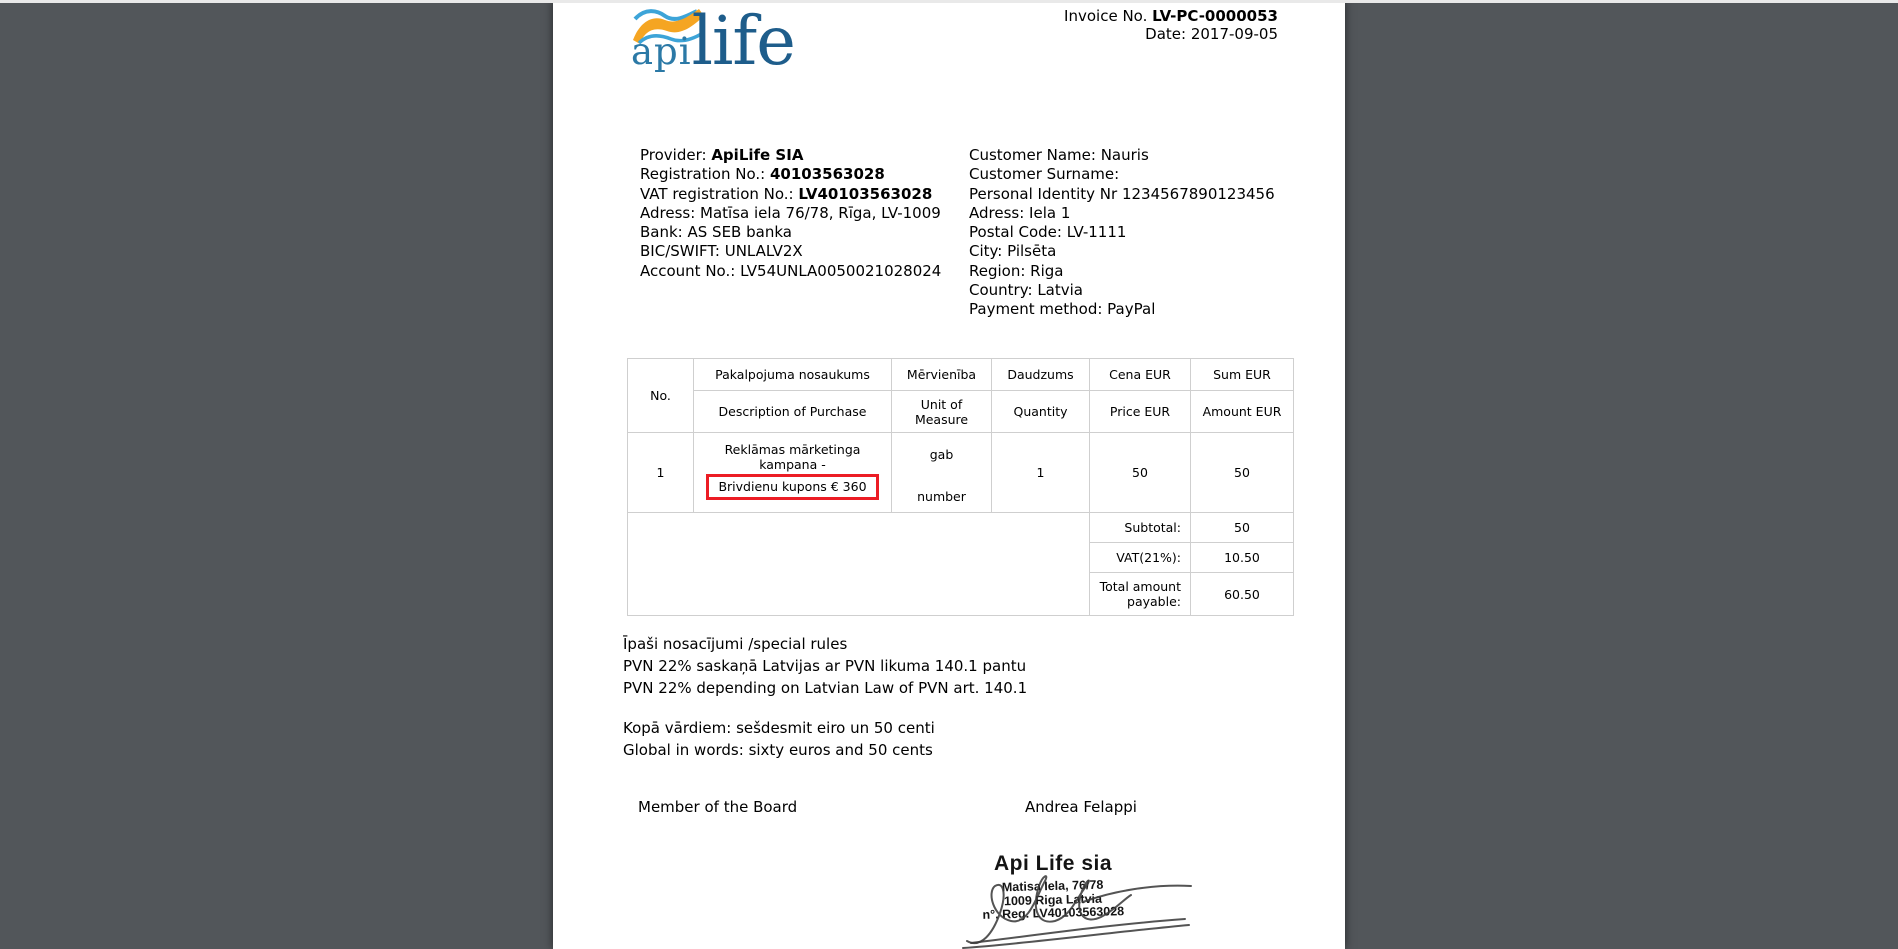 This screenshot has width=1898, height=949. I want to click on invoice-number-label: Invoice No., so click(1108, 16).